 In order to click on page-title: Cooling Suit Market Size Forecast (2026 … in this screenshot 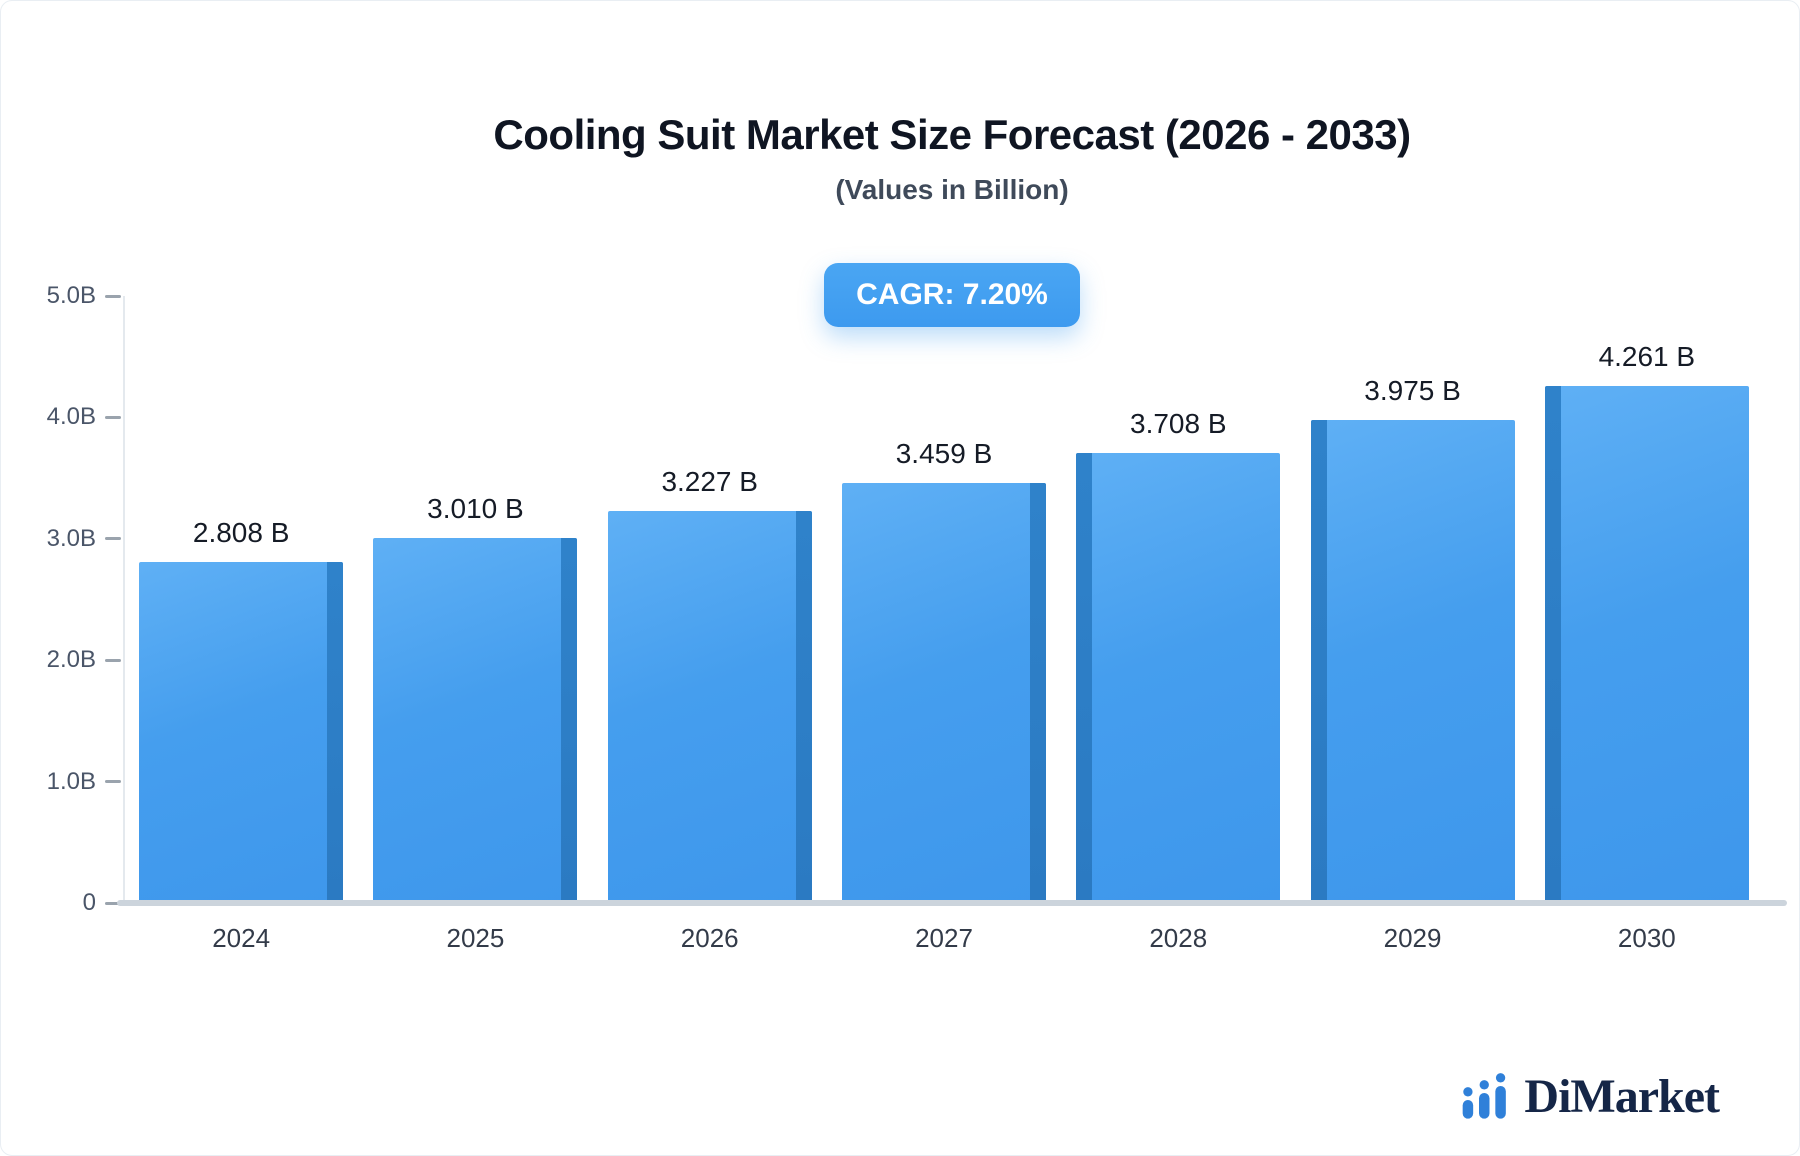, I will do `click(952, 134)`.